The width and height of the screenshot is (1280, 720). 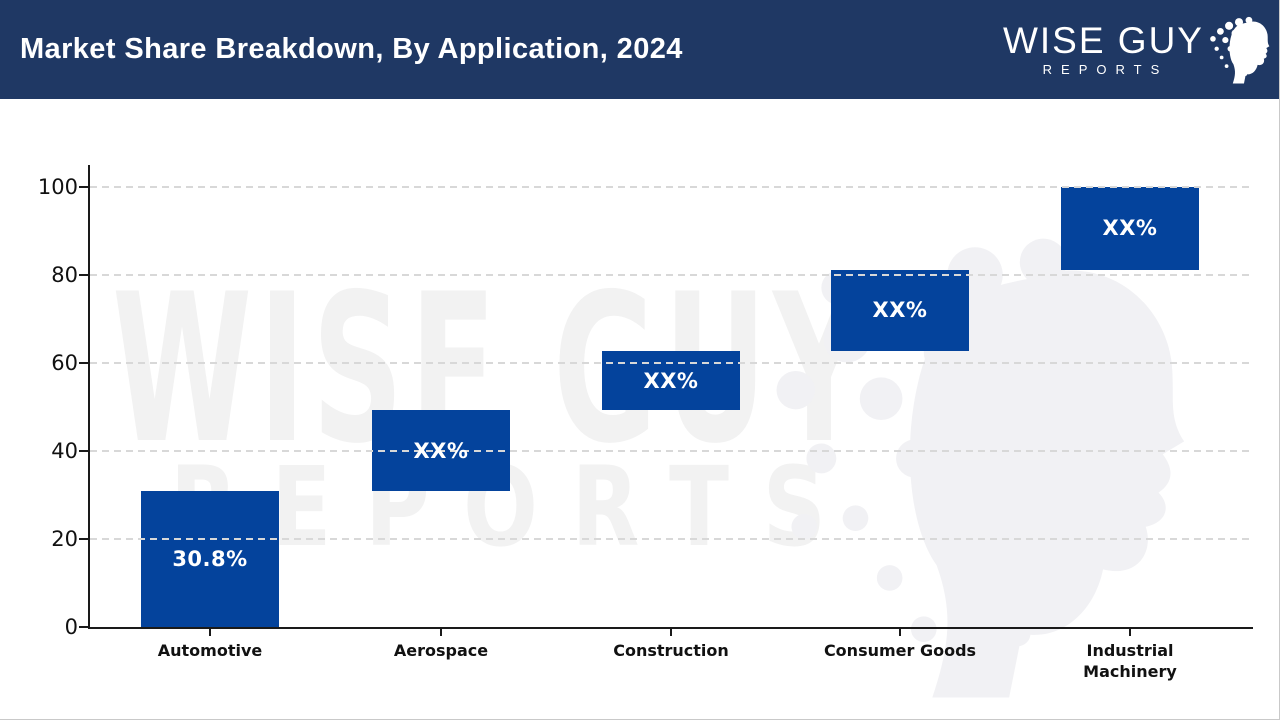 What do you see at coordinates (900, 650) in the screenshot?
I see `x-axis-category-label: Consumer Goods` at bounding box center [900, 650].